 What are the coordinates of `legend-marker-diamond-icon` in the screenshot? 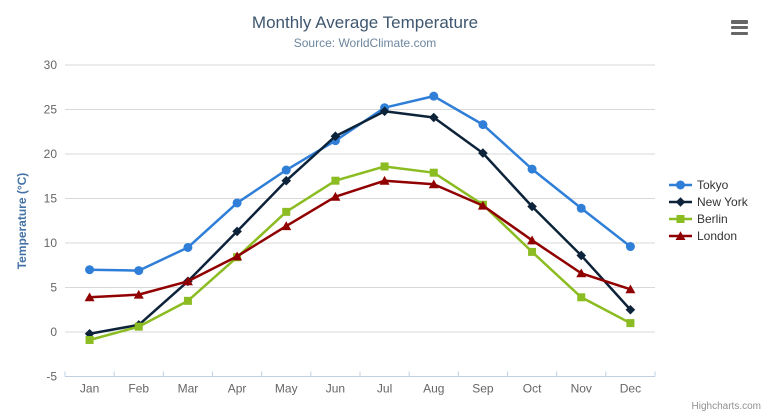 It's located at (680, 201).